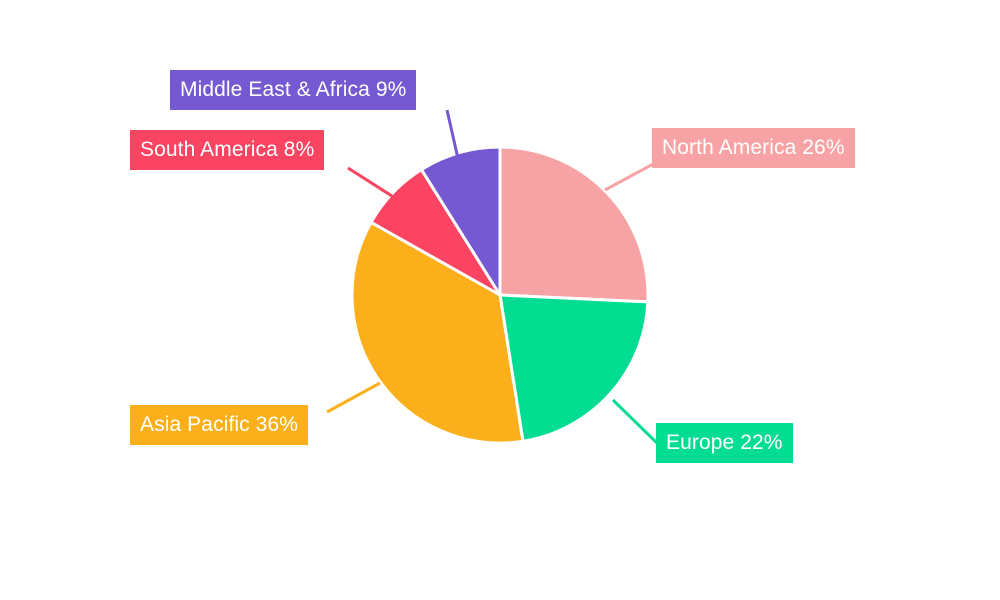 This screenshot has width=1000, height=600. What do you see at coordinates (753, 148) in the screenshot?
I see `pie-label-north-america: North America 26%` at bounding box center [753, 148].